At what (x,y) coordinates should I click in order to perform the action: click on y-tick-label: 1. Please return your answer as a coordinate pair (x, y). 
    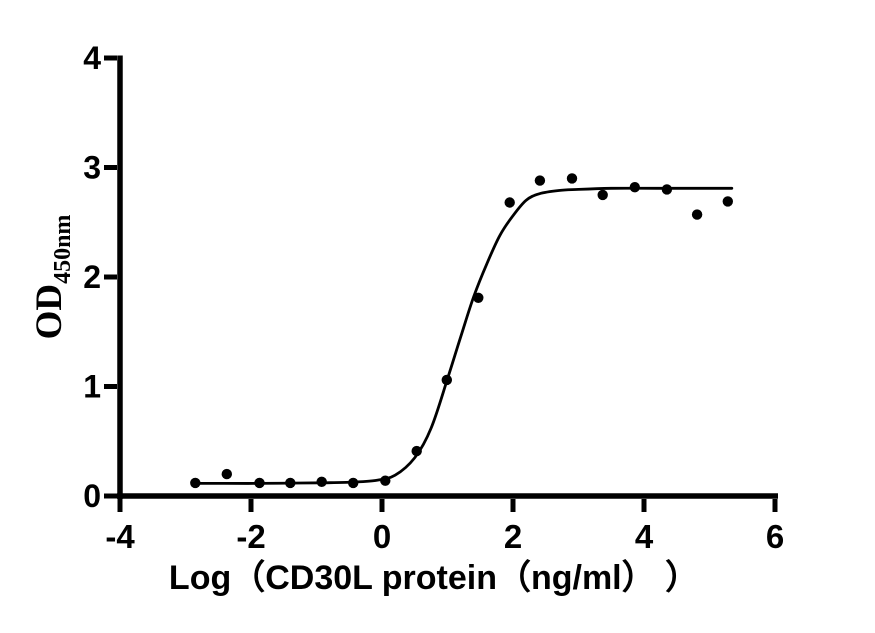
    Looking at the image, I should click on (92, 387).